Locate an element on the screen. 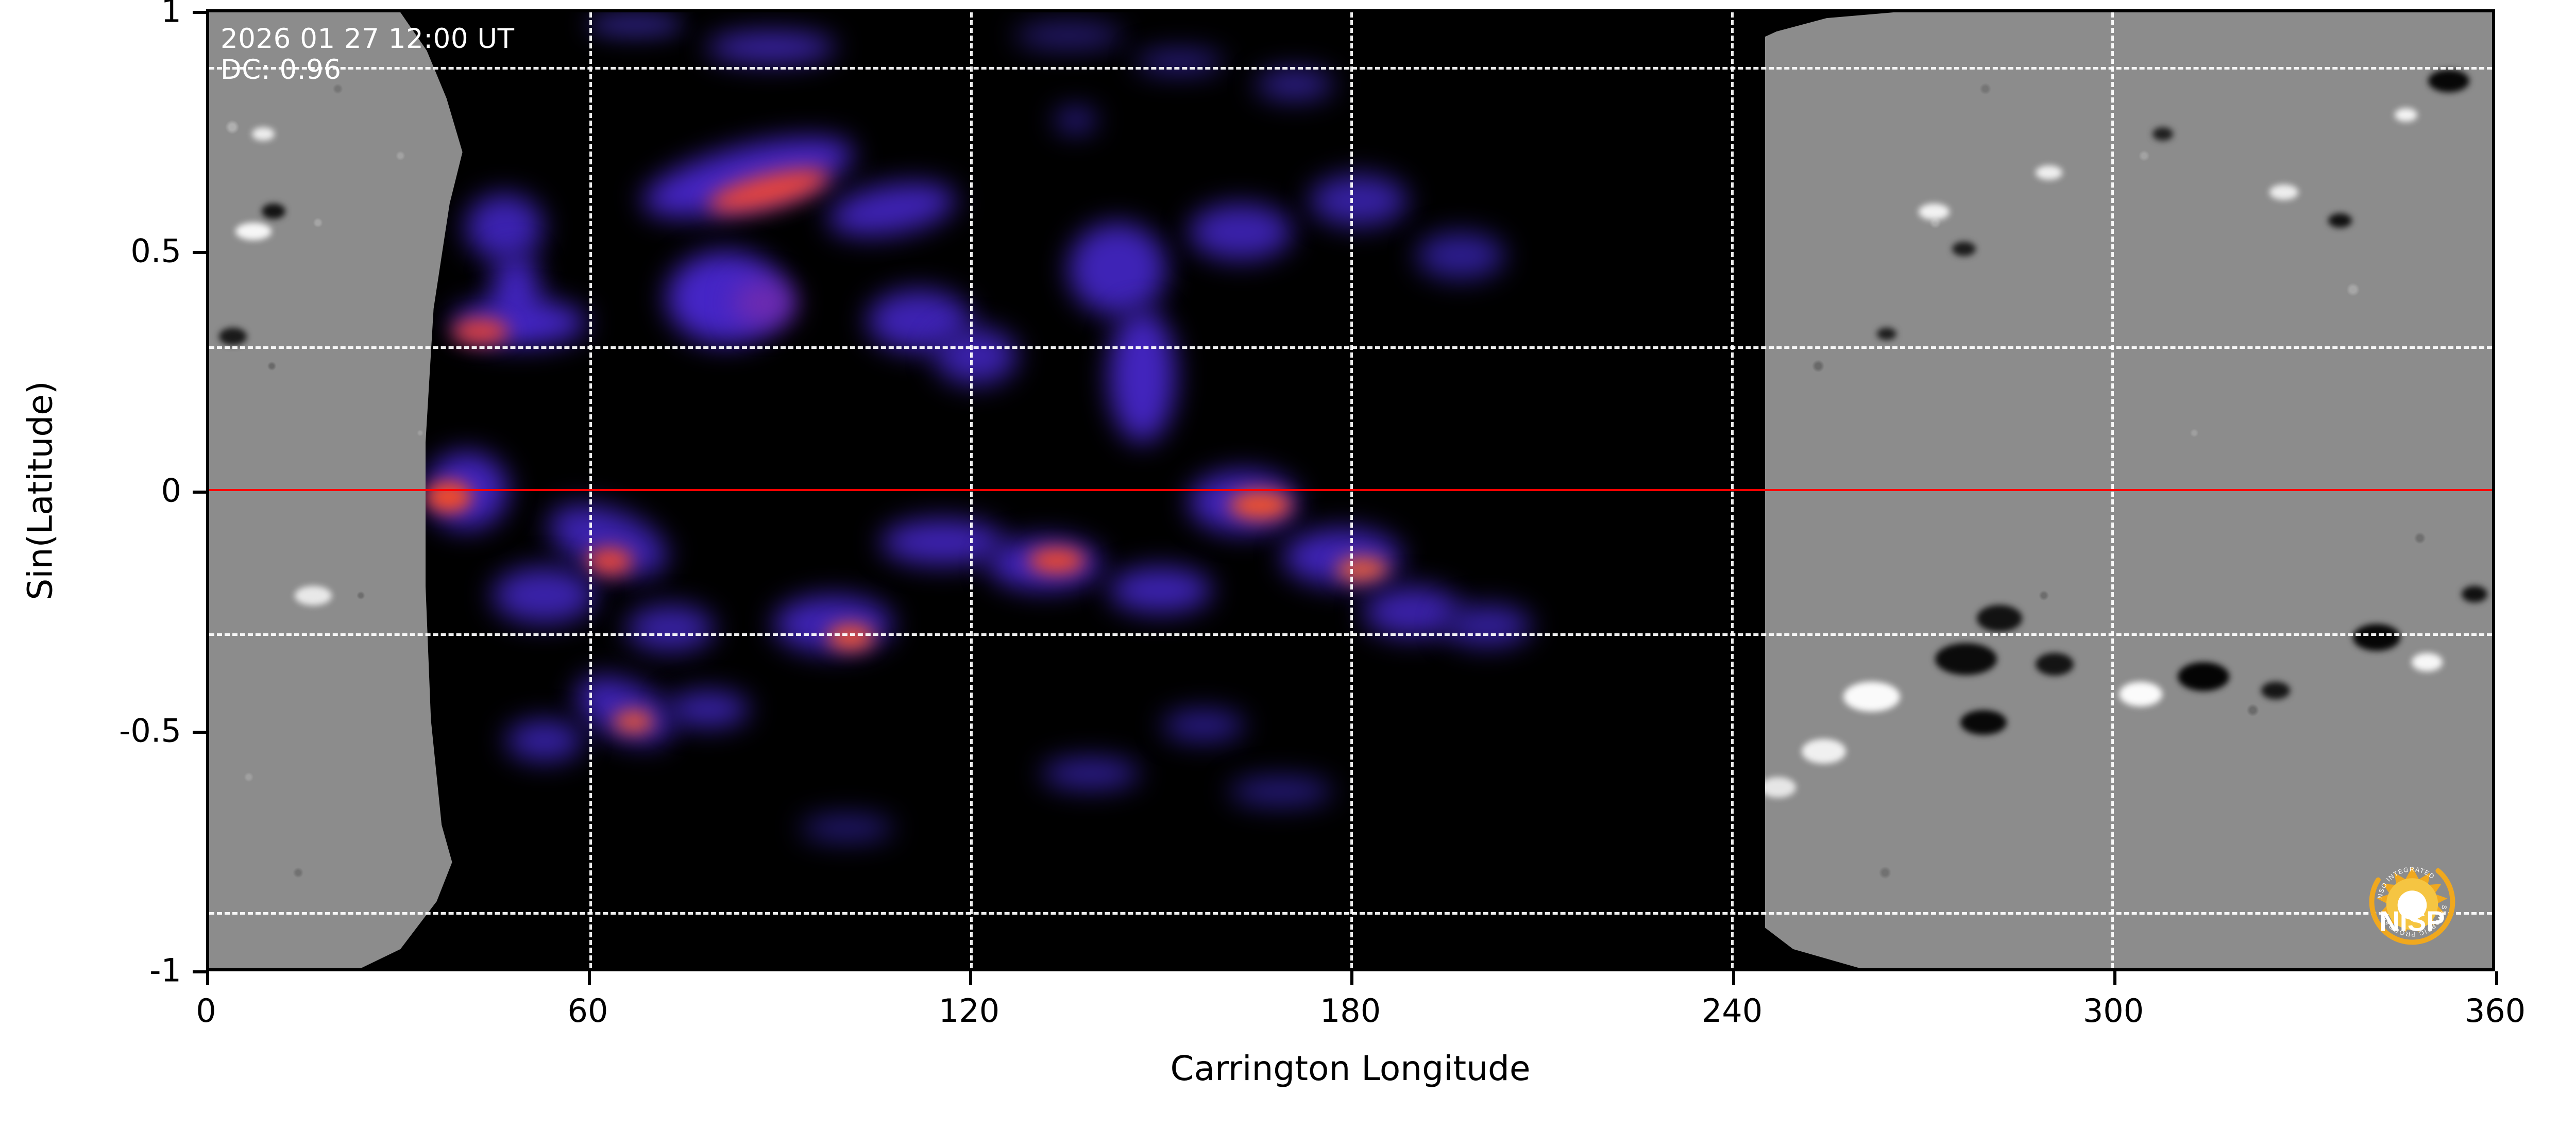 This screenshot has width=2576, height=1128. x-tick-label: 0 is located at coordinates (206, 1011).